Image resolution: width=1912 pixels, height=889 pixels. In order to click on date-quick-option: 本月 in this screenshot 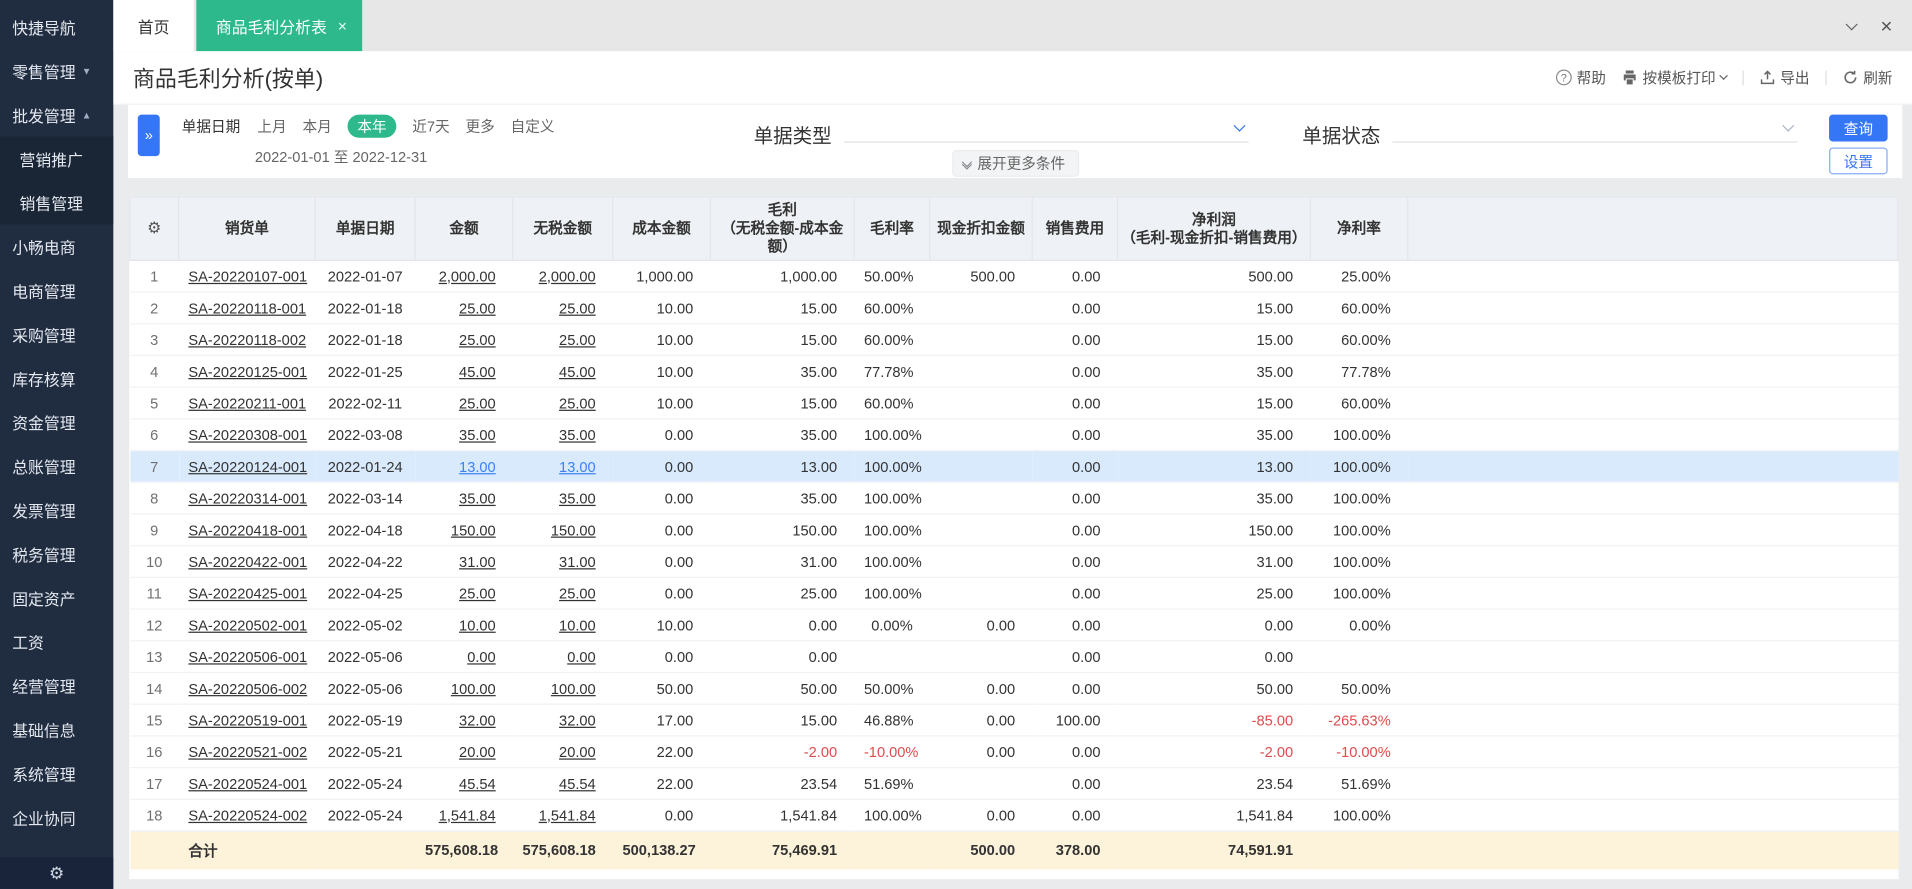, I will do `click(317, 127)`.